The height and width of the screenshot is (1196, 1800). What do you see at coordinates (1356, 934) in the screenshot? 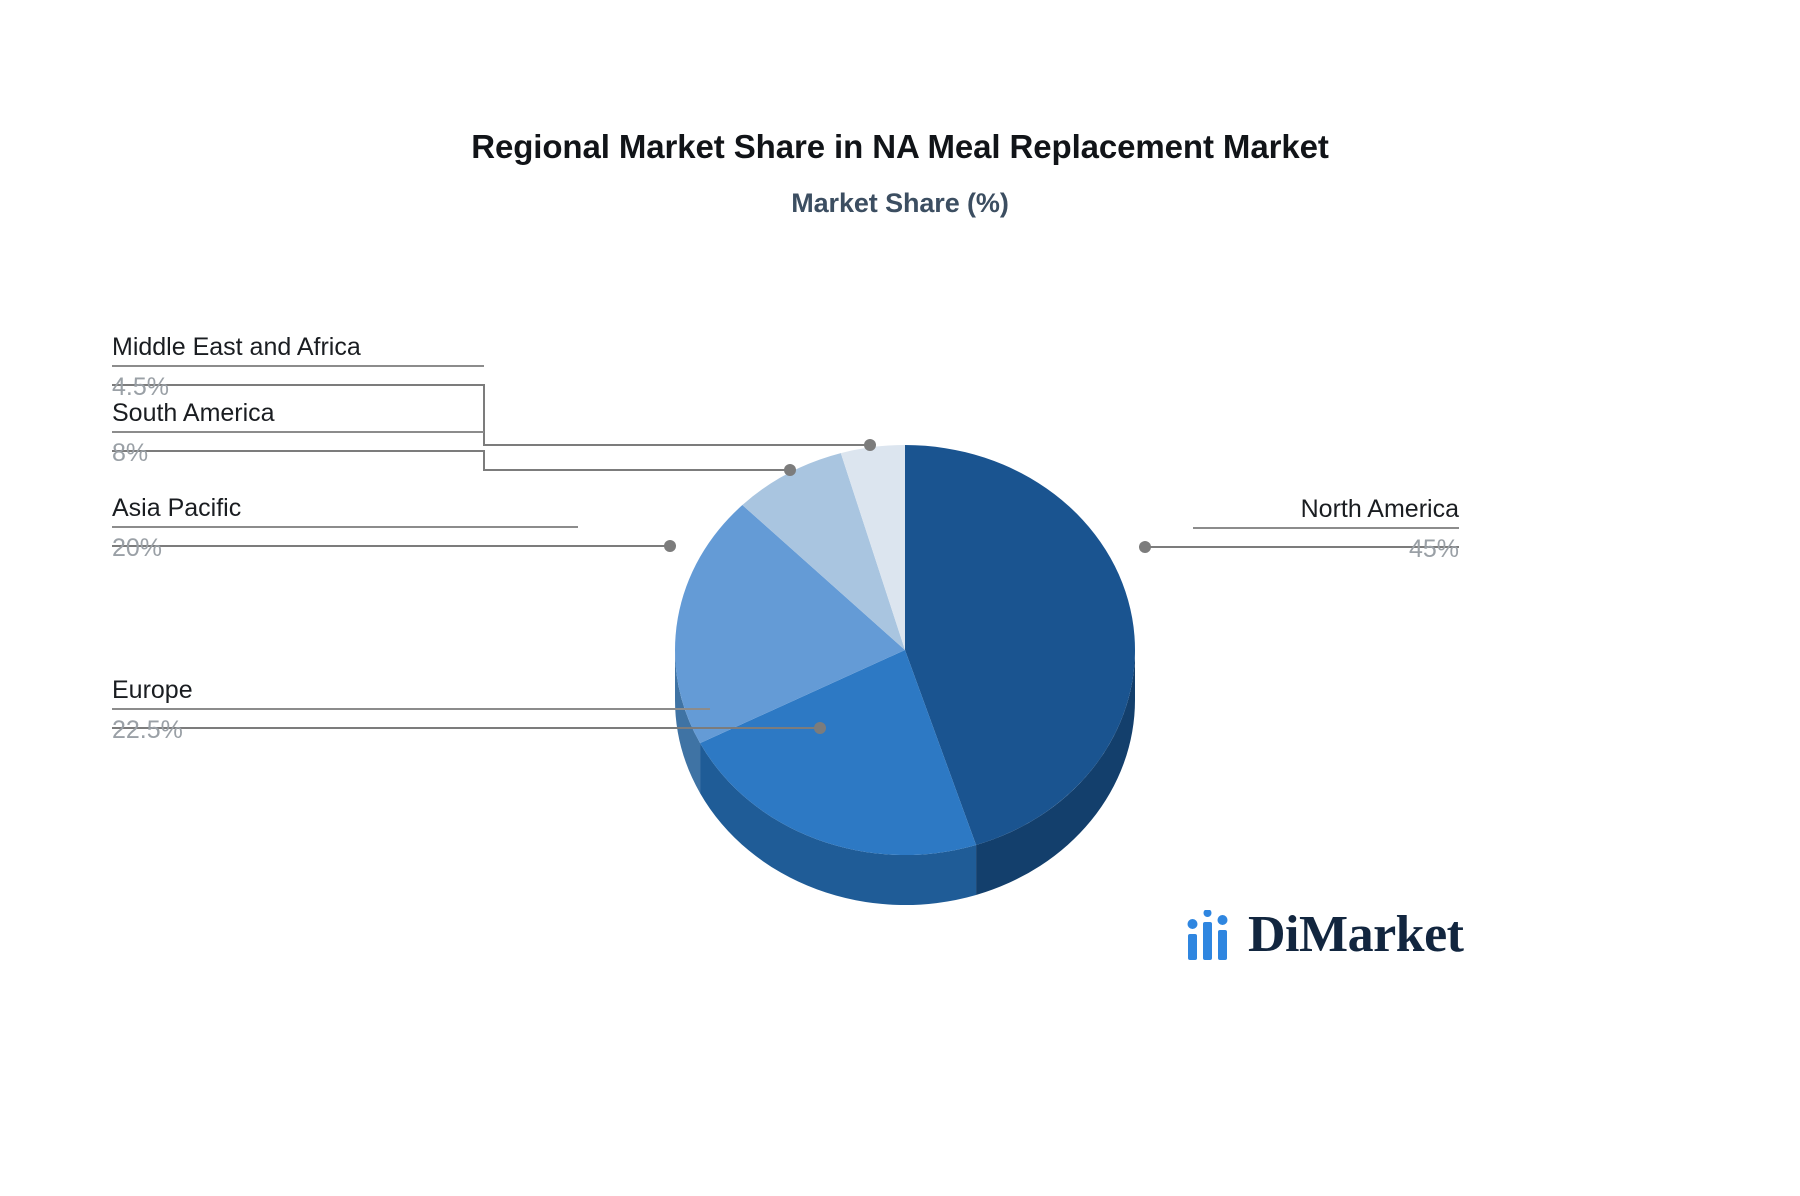
I see `logo-text: DiMarket` at bounding box center [1356, 934].